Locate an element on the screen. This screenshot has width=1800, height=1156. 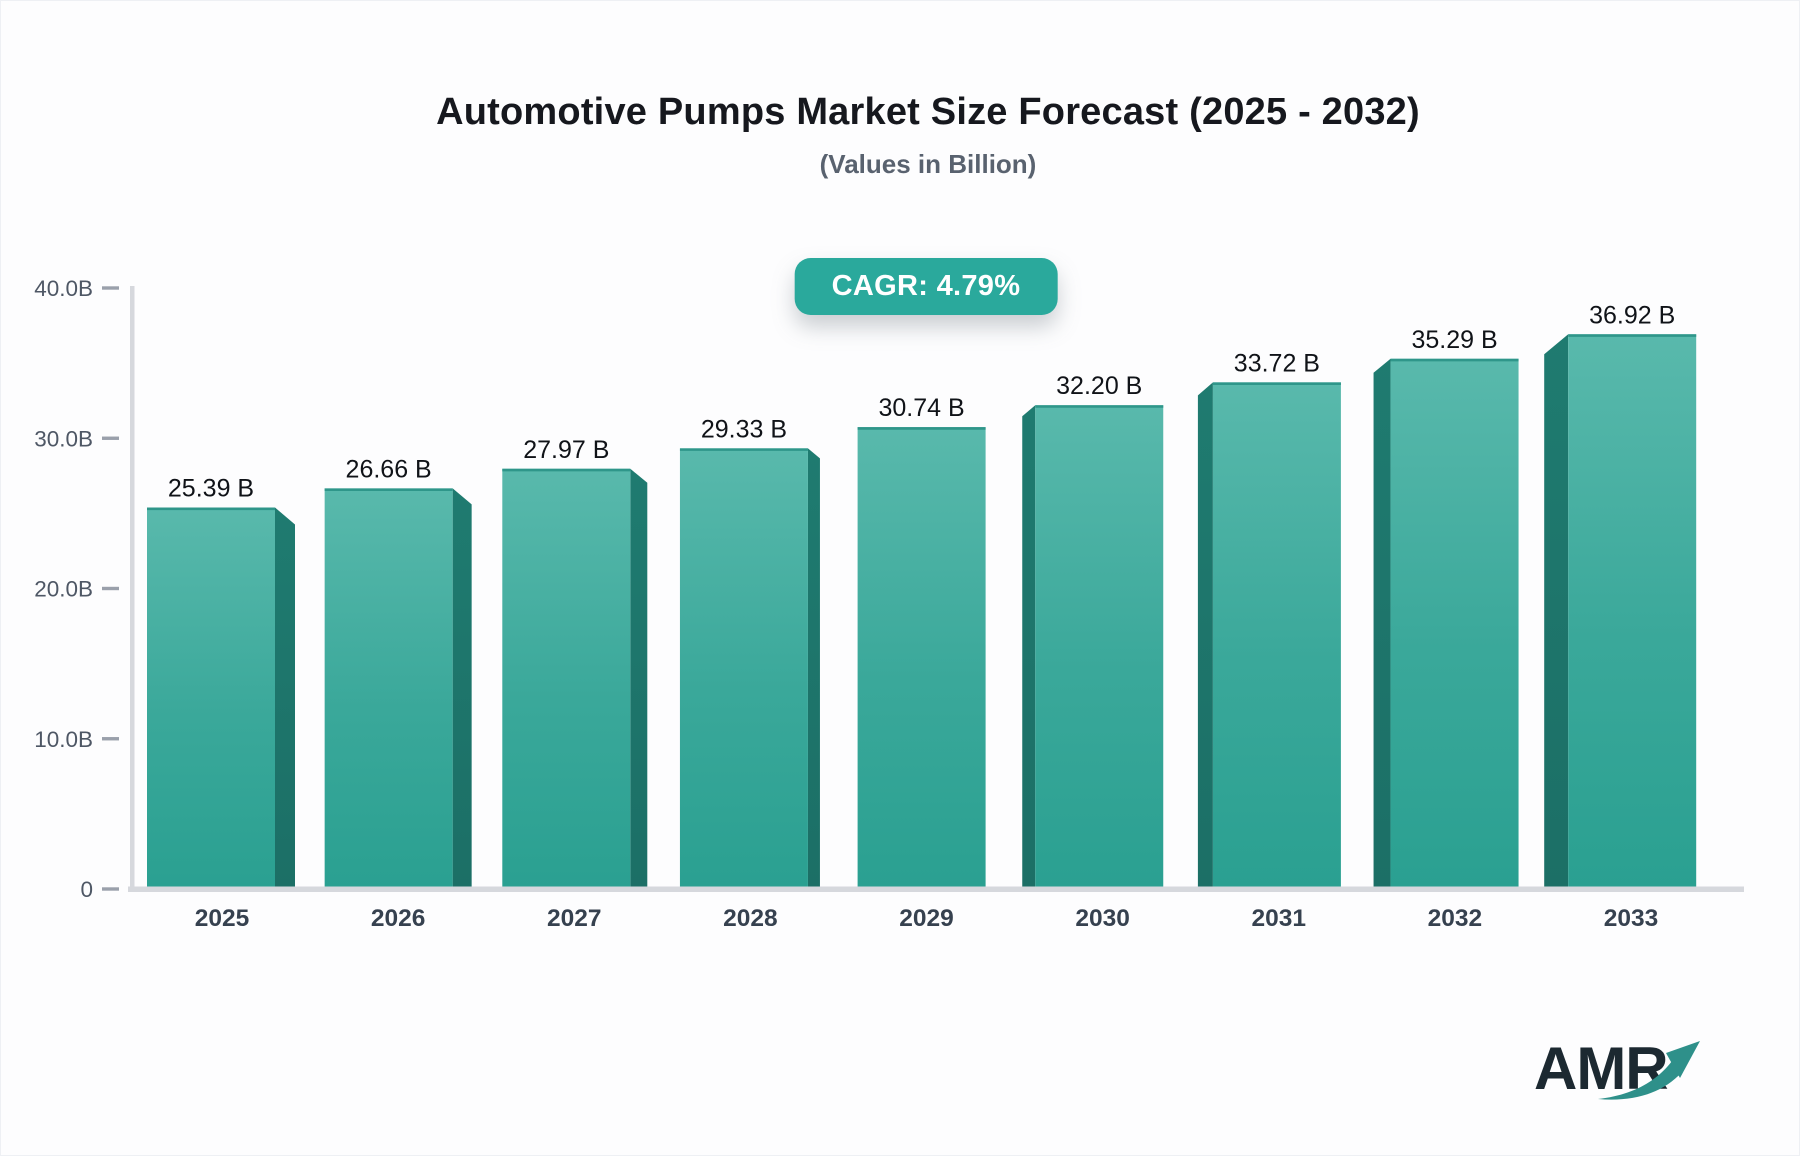
x-axis-label: 2028 is located at coordinates (750, 918).